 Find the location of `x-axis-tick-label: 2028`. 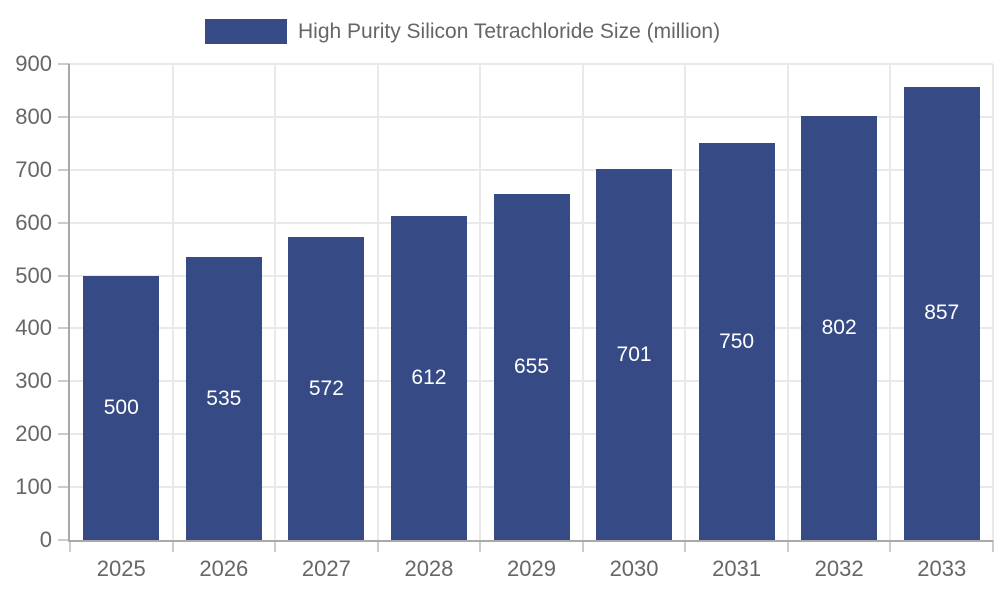

x-axis-tick-label: 2028 is located at coordinates (429, 568).